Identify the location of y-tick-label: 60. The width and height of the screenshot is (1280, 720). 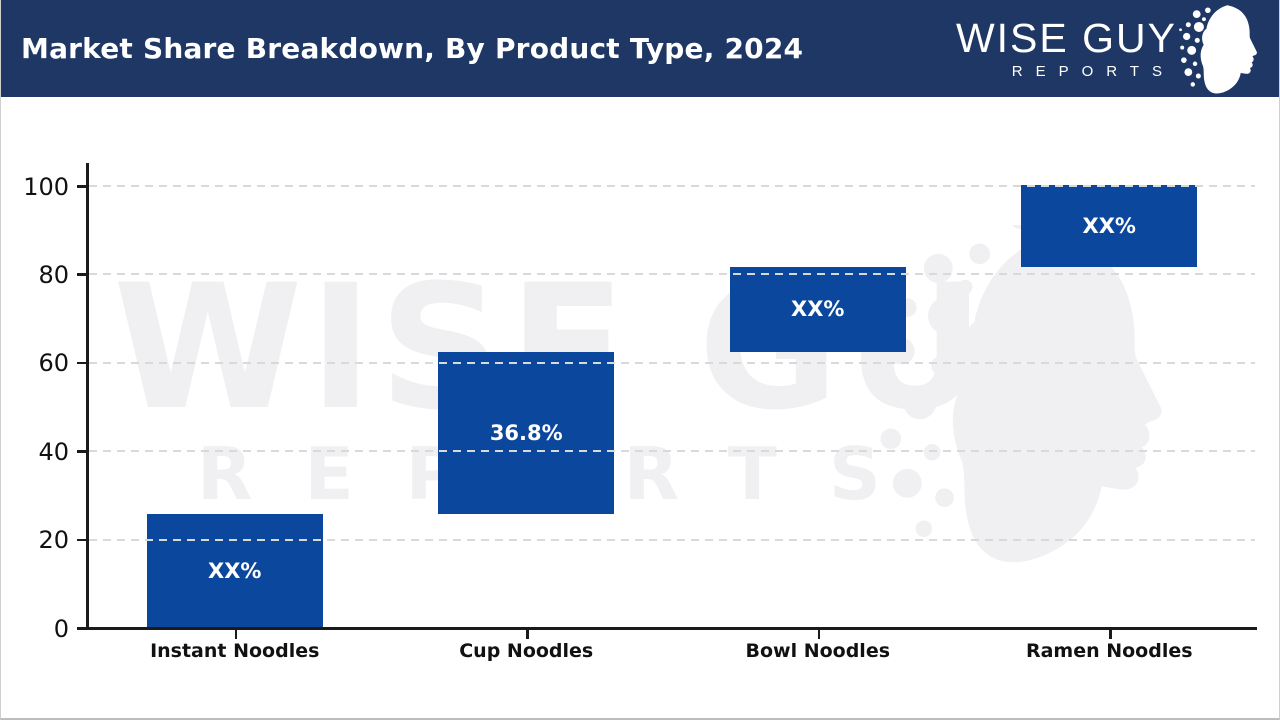
(53, 363).